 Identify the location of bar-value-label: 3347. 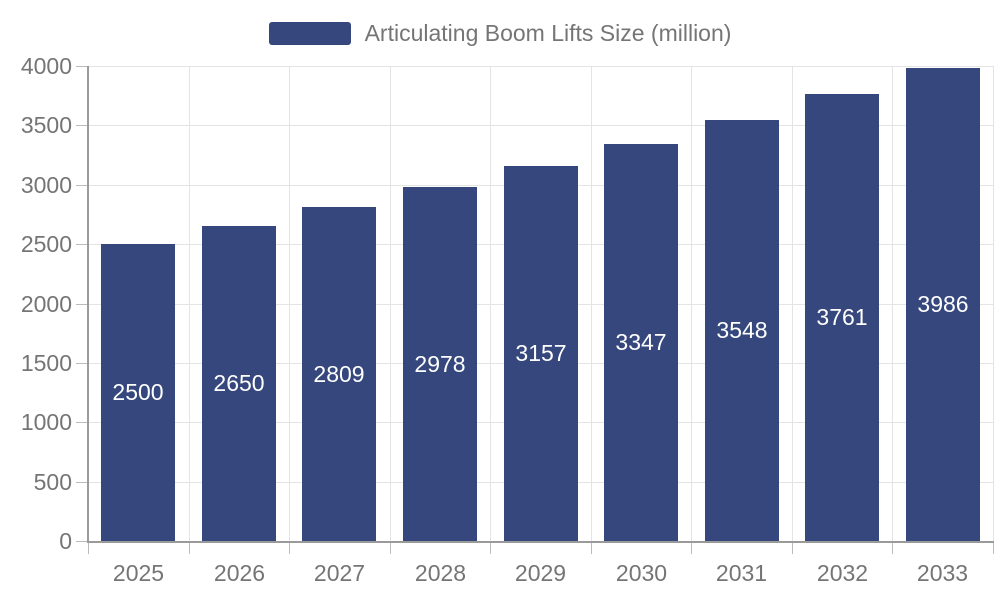
(641, 342).